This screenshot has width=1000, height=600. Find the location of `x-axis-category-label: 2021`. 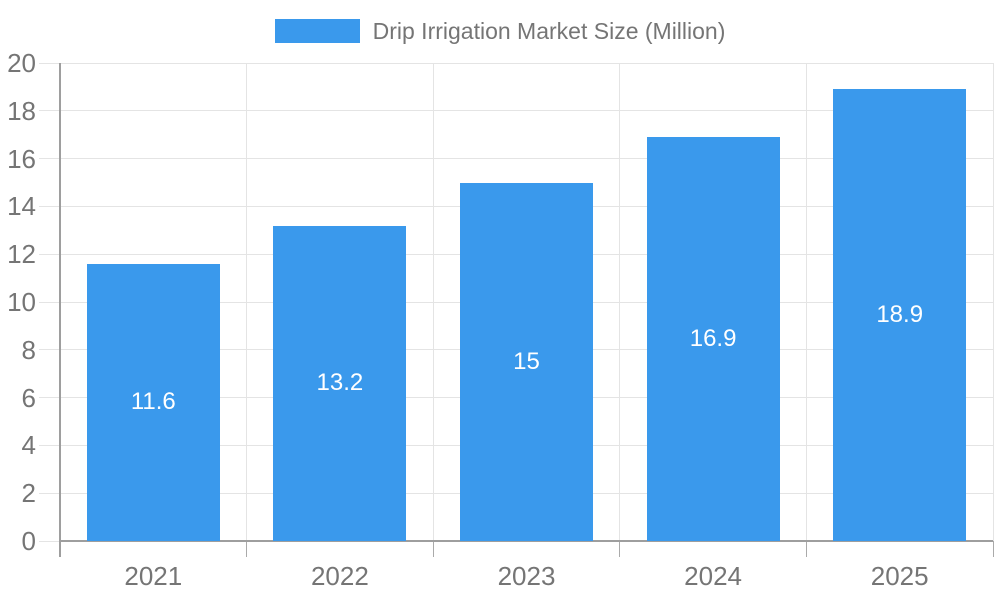

x-axis-category-label: 2021 is located at coordinates (153, 576).